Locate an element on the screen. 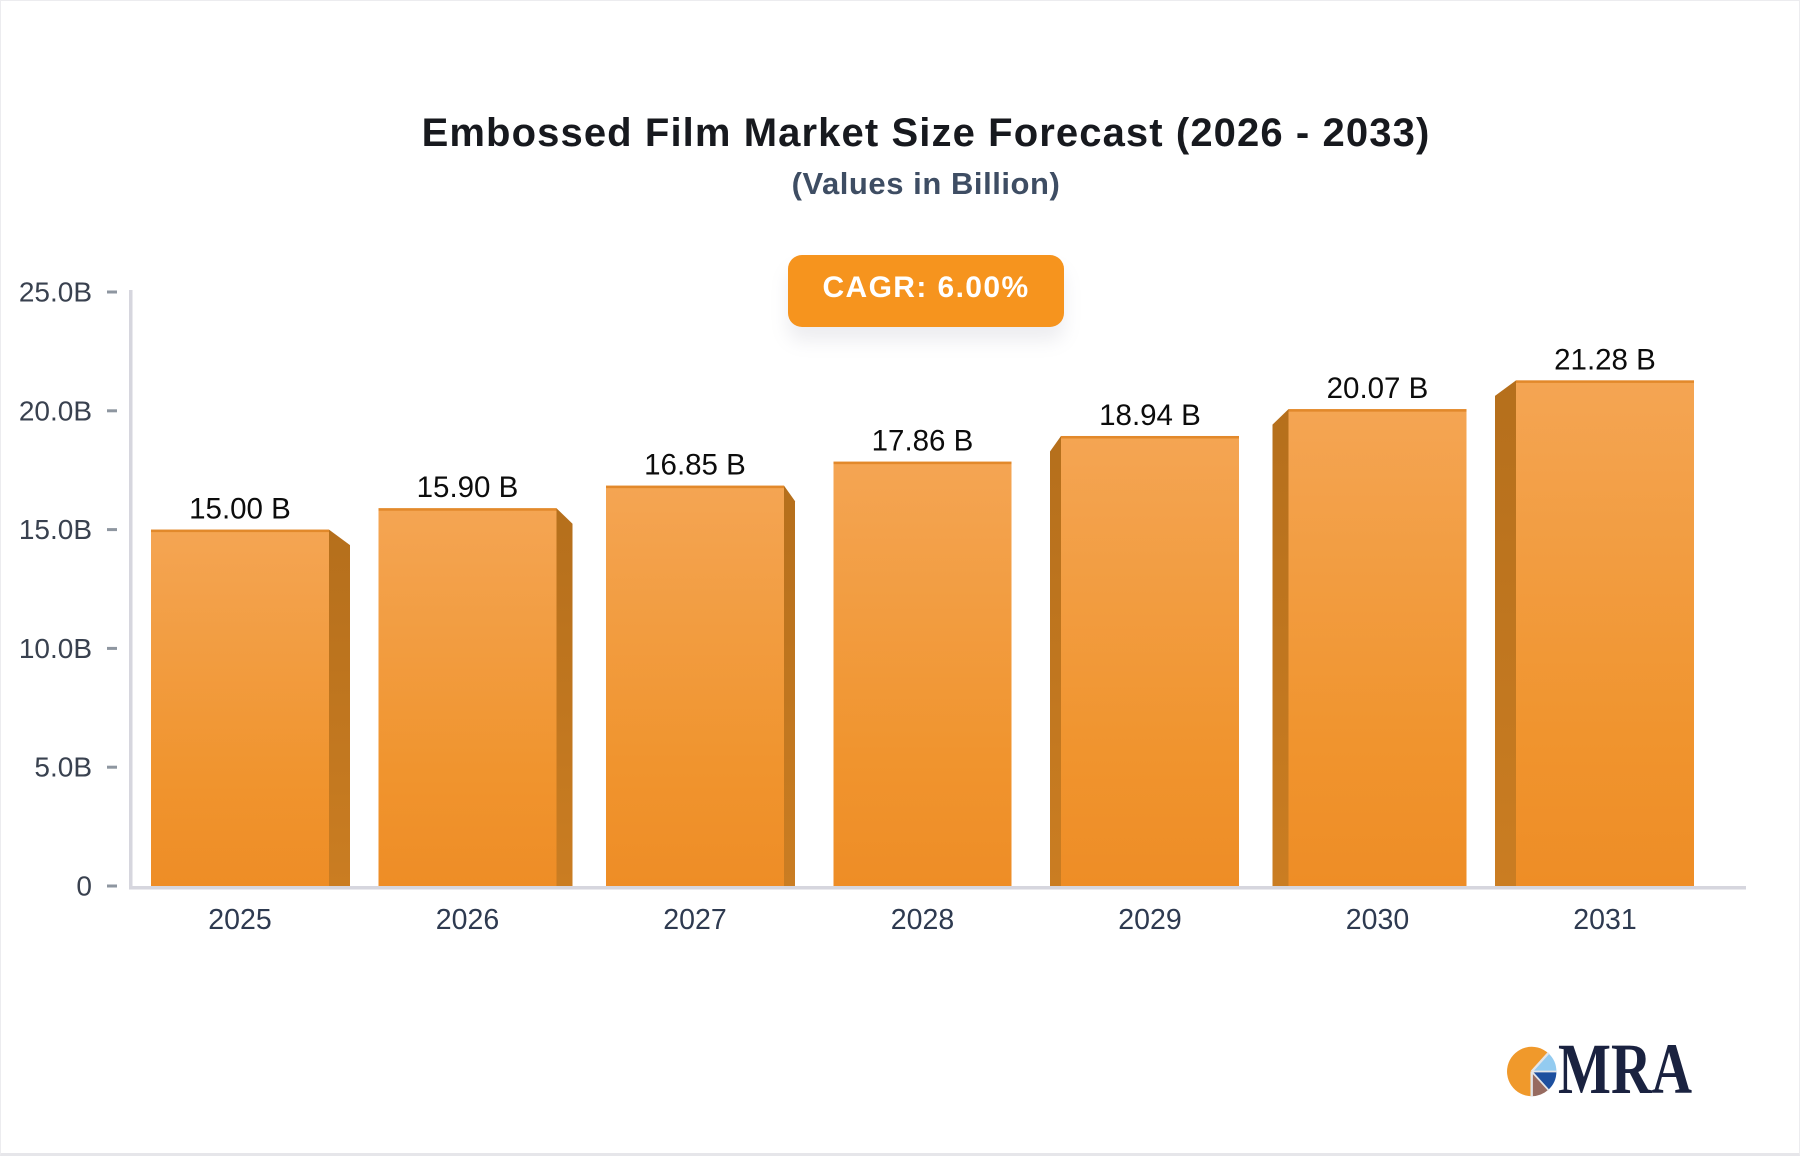  svg-text: 2026 is located at coordinates (467, 920).